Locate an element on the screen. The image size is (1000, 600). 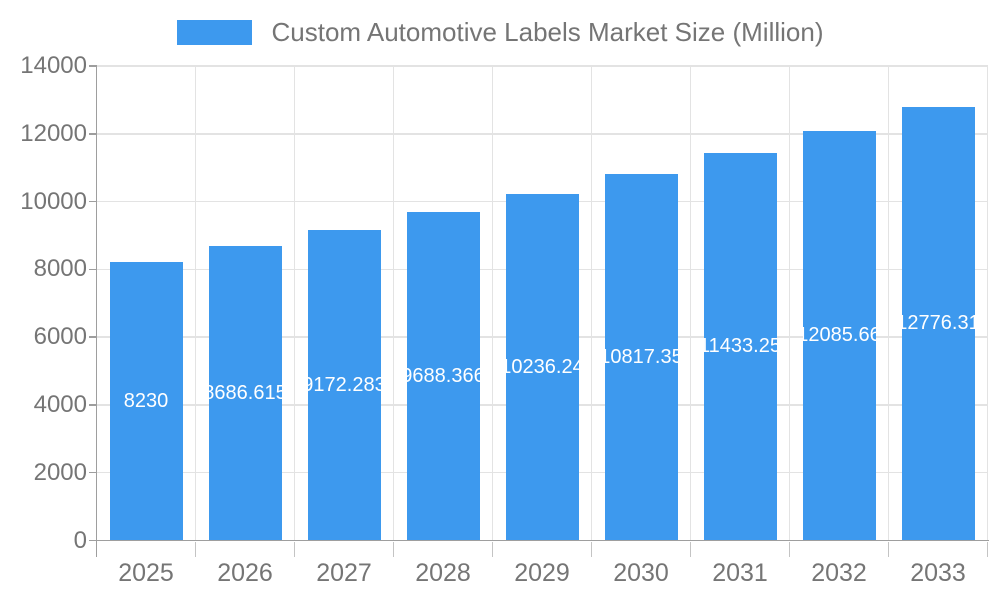
bar-value-label: 10817.35 is located at coordinates (641, 356).